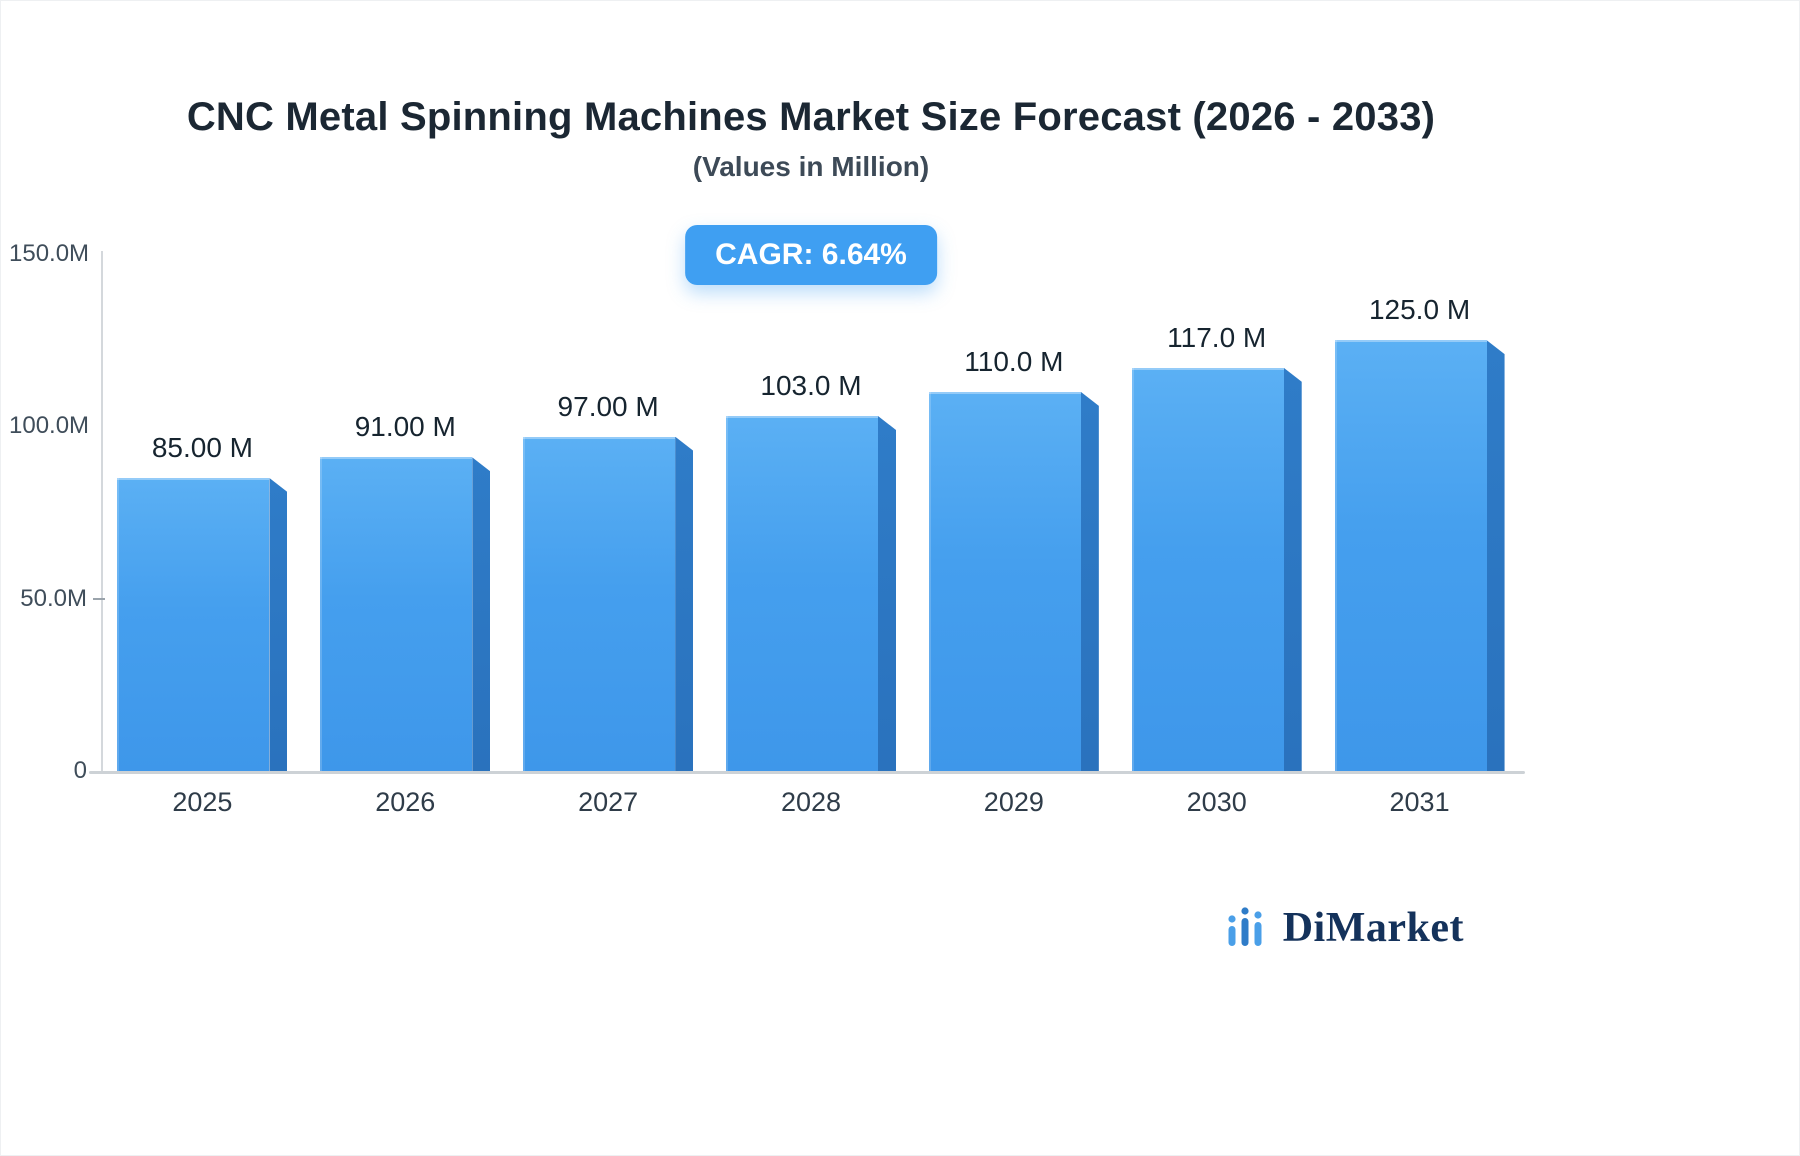 This screenshot has width=1800, height=1156. Describe the element at coordinates (1013, 802) in the screenshot. I see `x-axis-label-2029: 2029` at that location.